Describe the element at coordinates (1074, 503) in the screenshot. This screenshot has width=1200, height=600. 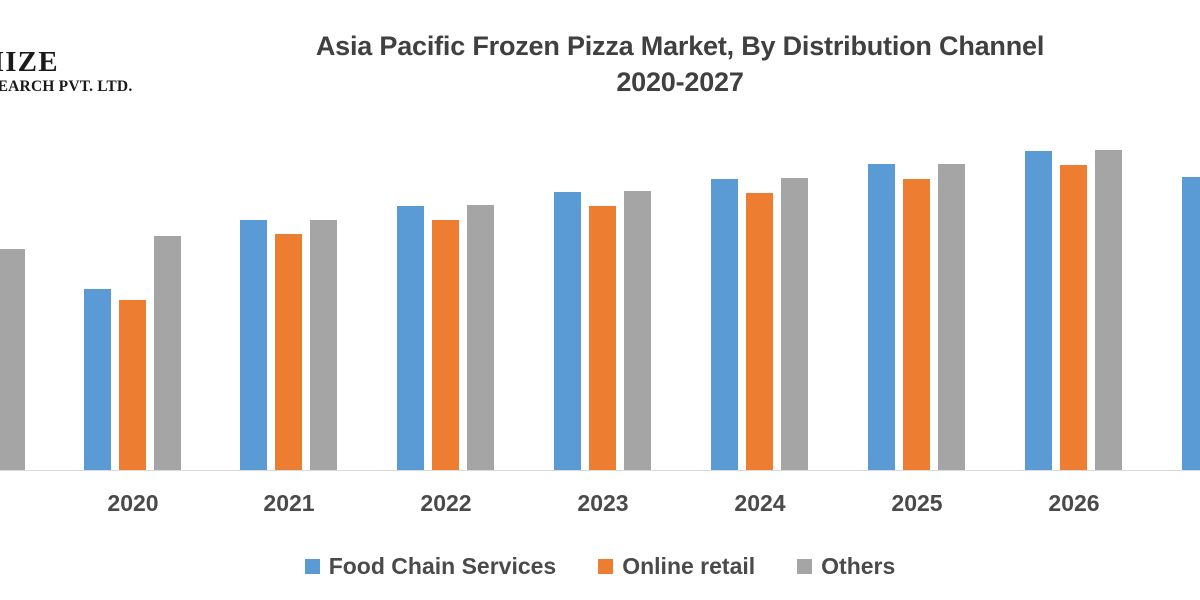
I see `x-tick-label-2026: 2026` at that location.